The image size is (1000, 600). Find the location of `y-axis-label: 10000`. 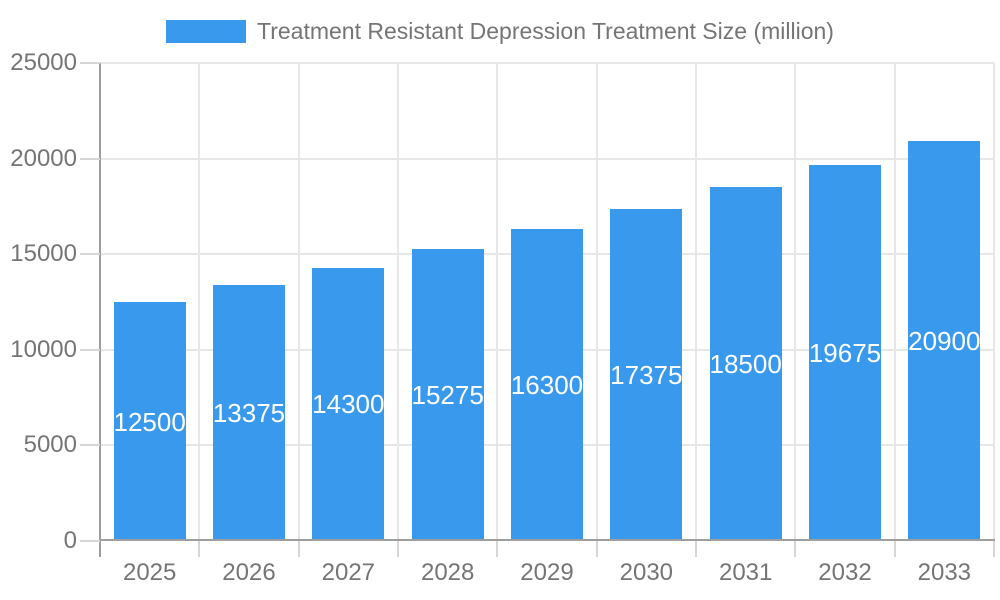

y-axis-label: 10000 is located at coordinates (43, 349).